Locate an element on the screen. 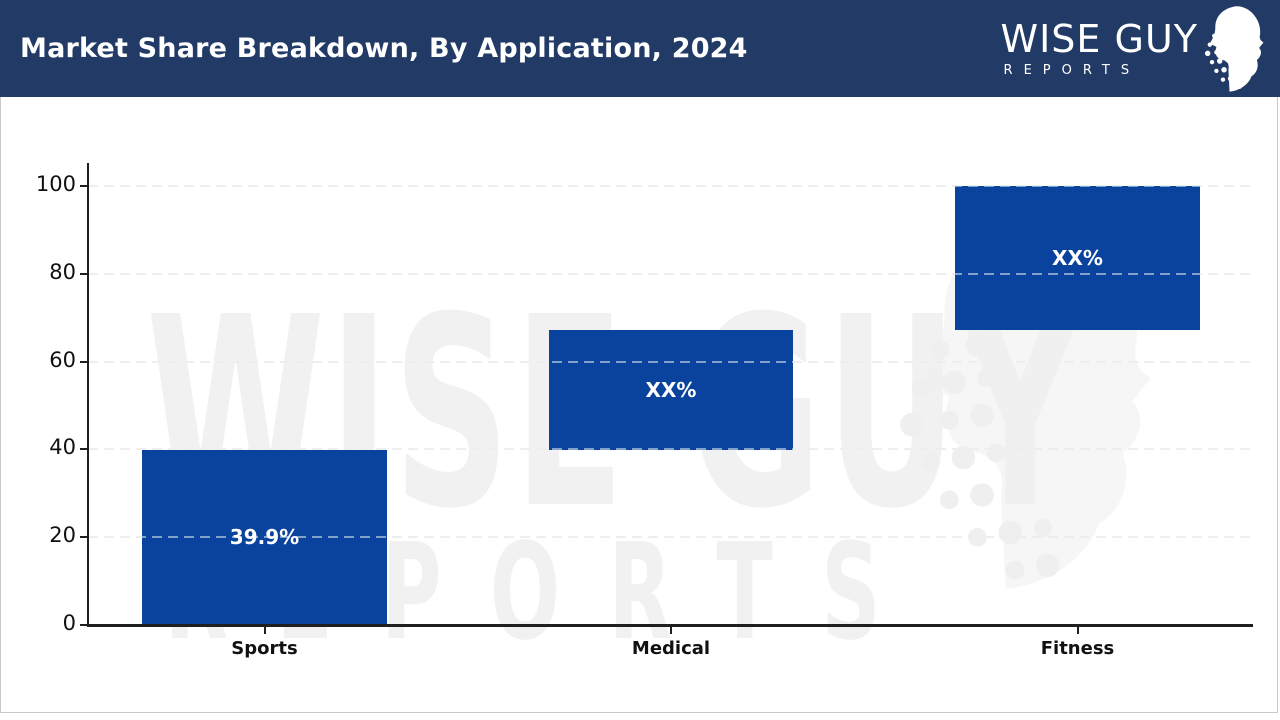 This screenshot has height=720, width=1280. logo-text: WISE GUY REPORTS is located at coordinates (1099, 49).